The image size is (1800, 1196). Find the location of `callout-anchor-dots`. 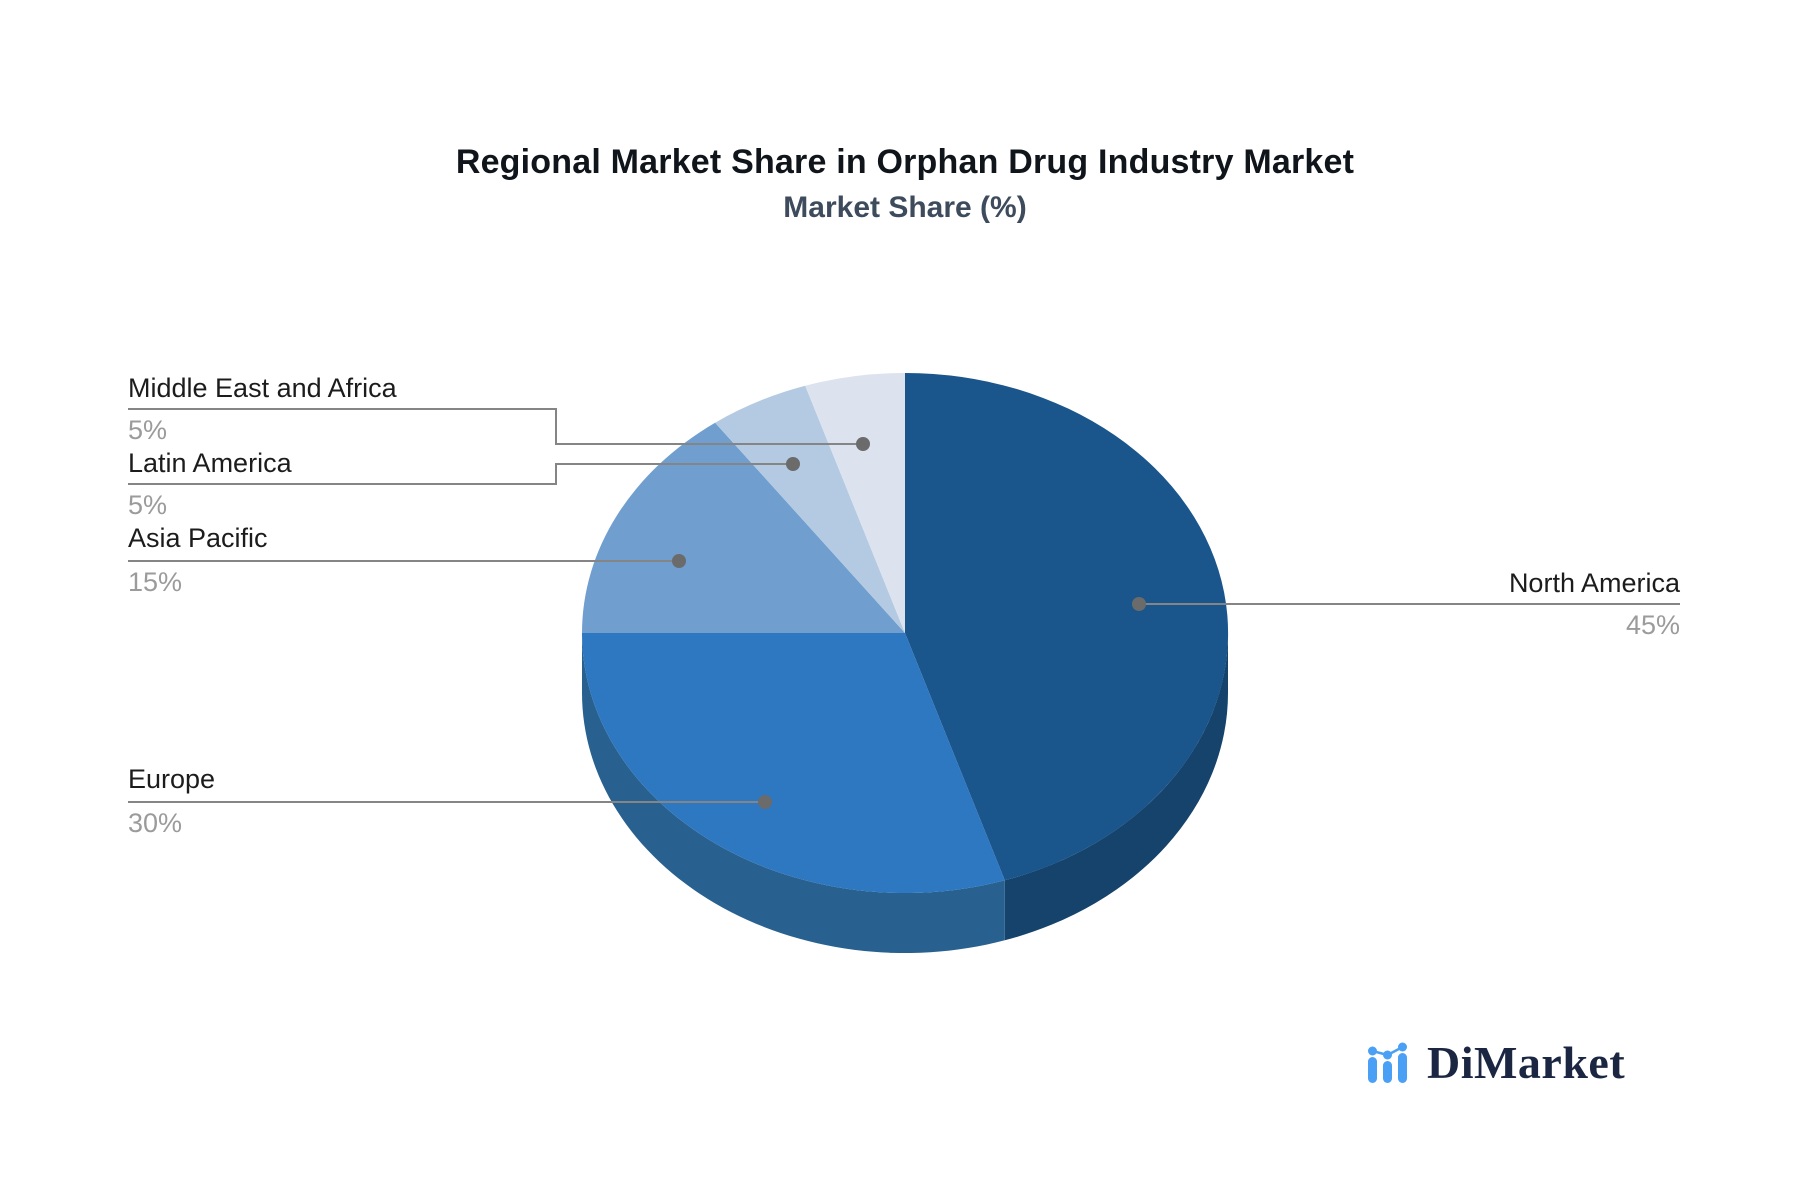

callout-anchor-dots is located at coordinates (909, 623).